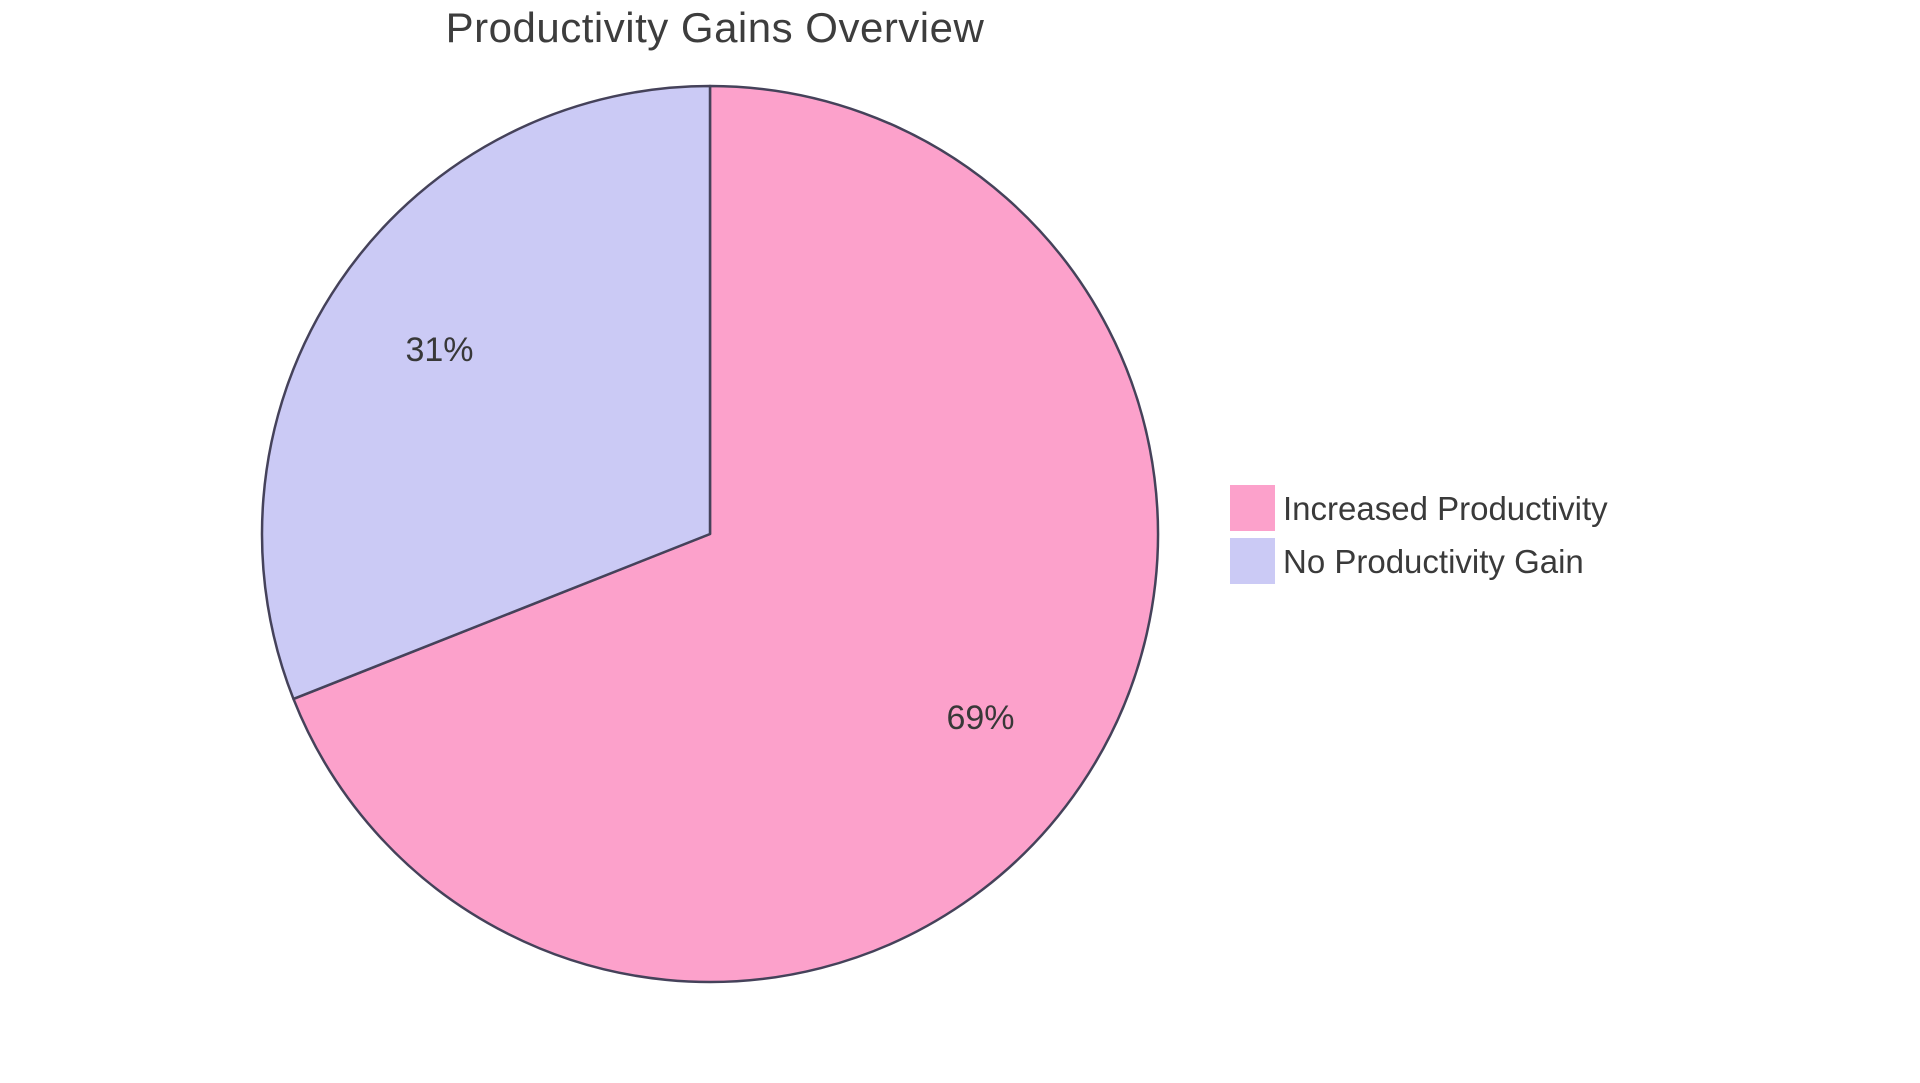 Image resolution: width=1920 pixels, height=1083 pixels. What do you see at coordinates (1445, 508) in the screenshot?
I see `legend-label-increased-productivity: Increased Productivity` at bounding box center [1445, 508].